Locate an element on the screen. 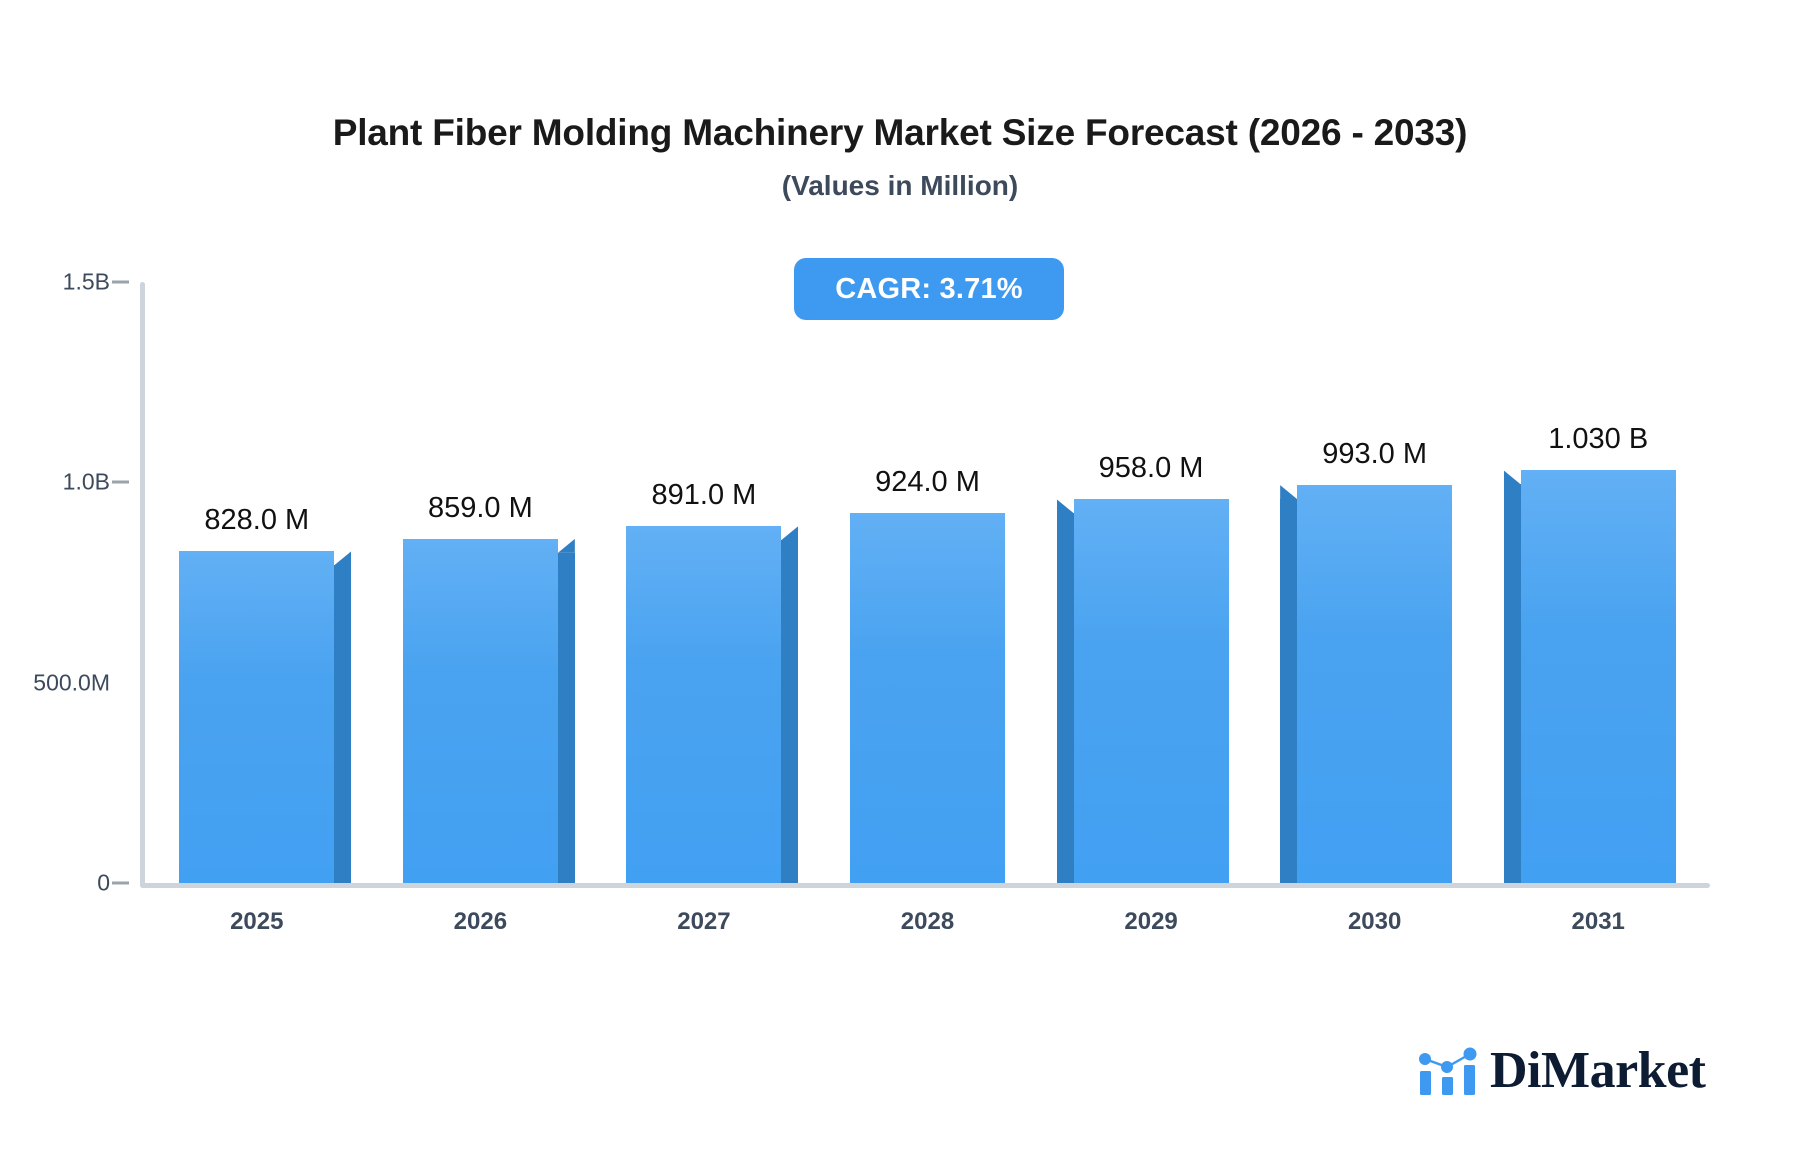 The height and width of the screenshot is (1156, 1800). bar-value-label: 924.0 M is located at coordinates (927, 481).